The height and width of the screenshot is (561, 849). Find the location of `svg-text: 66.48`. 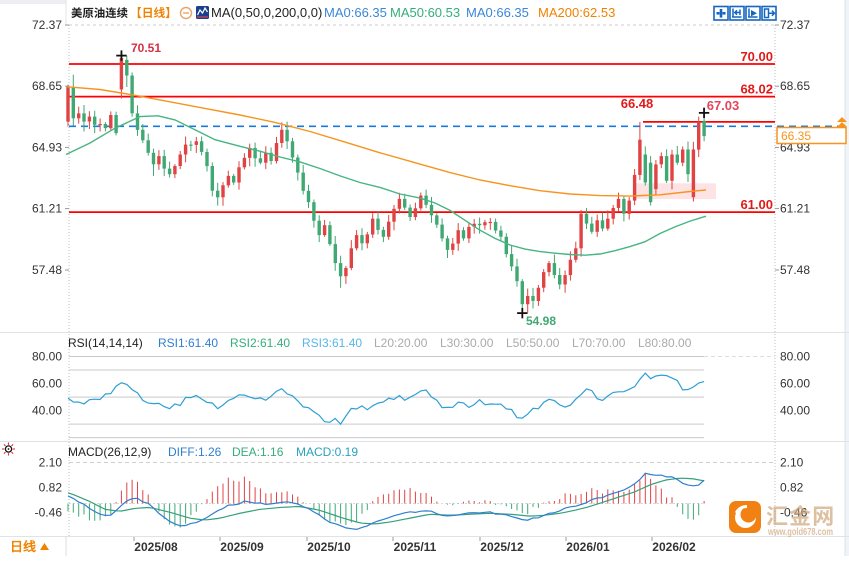

svg-text: 66.48 is located at coordinates (637, 103).